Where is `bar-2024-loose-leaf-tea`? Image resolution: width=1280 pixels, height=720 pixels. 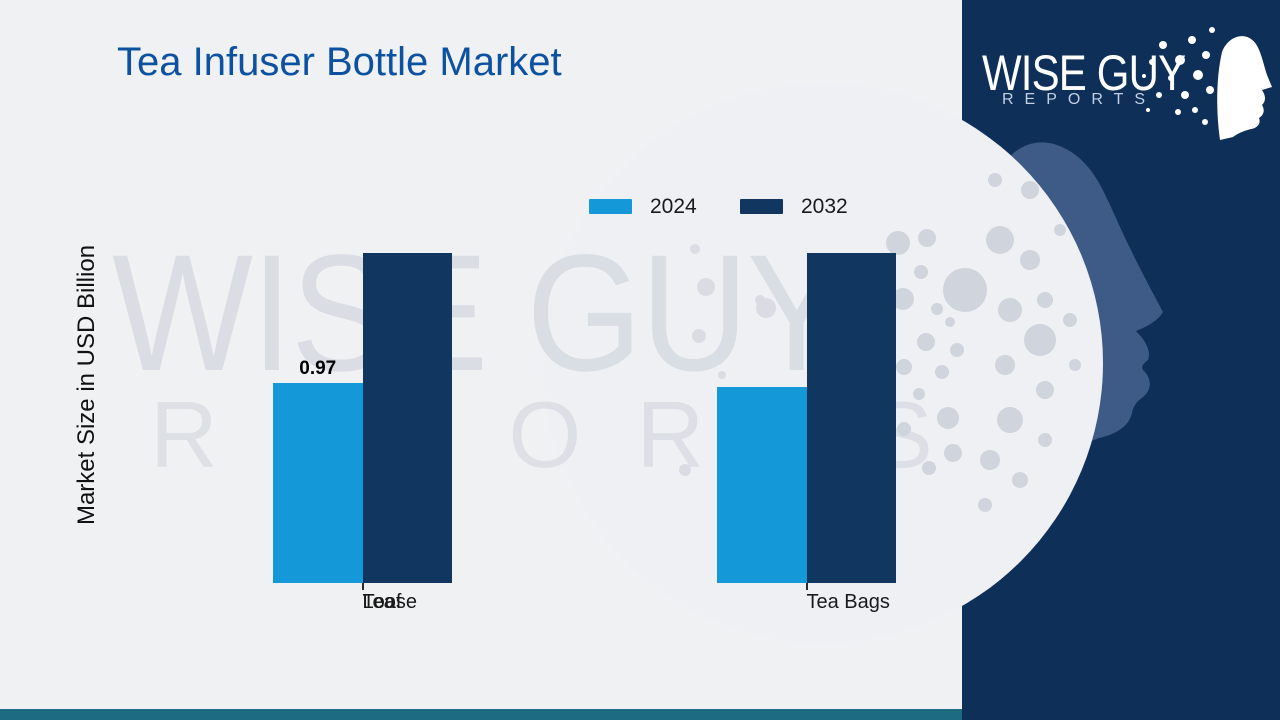 bar-2024-loose-leaf-tea is located at coordinates (318, 483).